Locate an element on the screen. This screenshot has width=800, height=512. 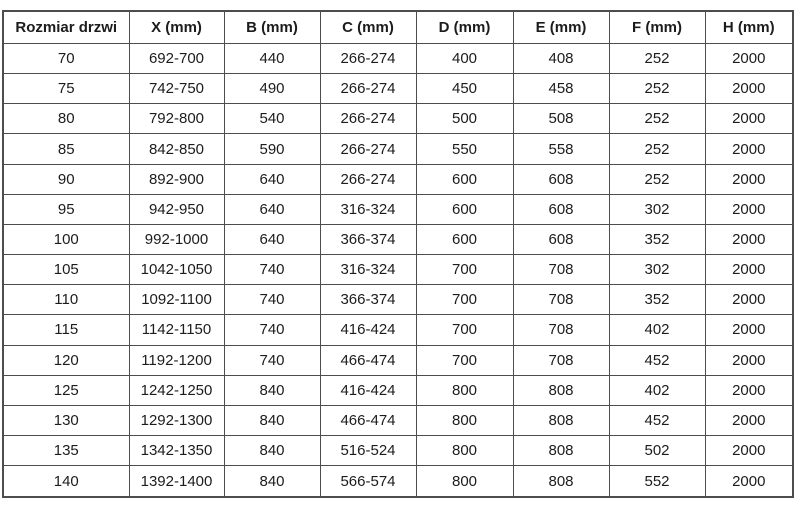
table-row: 110 1092-1100 740 366-374 700 708 352 2000 is located at coordinates (398, 300).